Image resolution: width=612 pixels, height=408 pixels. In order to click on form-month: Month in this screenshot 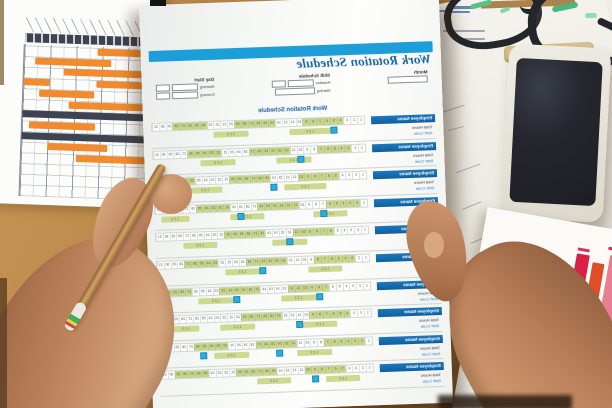, I will do `click(407, 76)`.